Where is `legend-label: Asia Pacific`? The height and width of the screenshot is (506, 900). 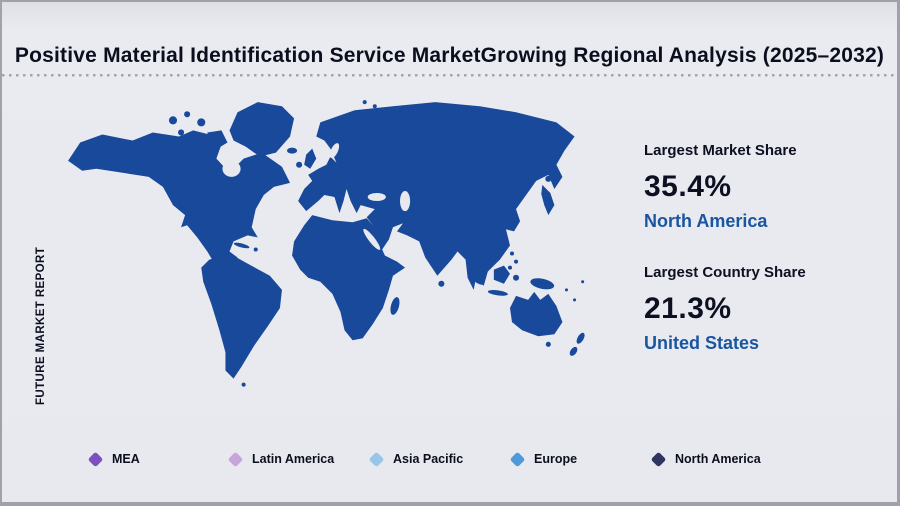
legend-label: Asia Pacific is located at coordinates (428, 459).